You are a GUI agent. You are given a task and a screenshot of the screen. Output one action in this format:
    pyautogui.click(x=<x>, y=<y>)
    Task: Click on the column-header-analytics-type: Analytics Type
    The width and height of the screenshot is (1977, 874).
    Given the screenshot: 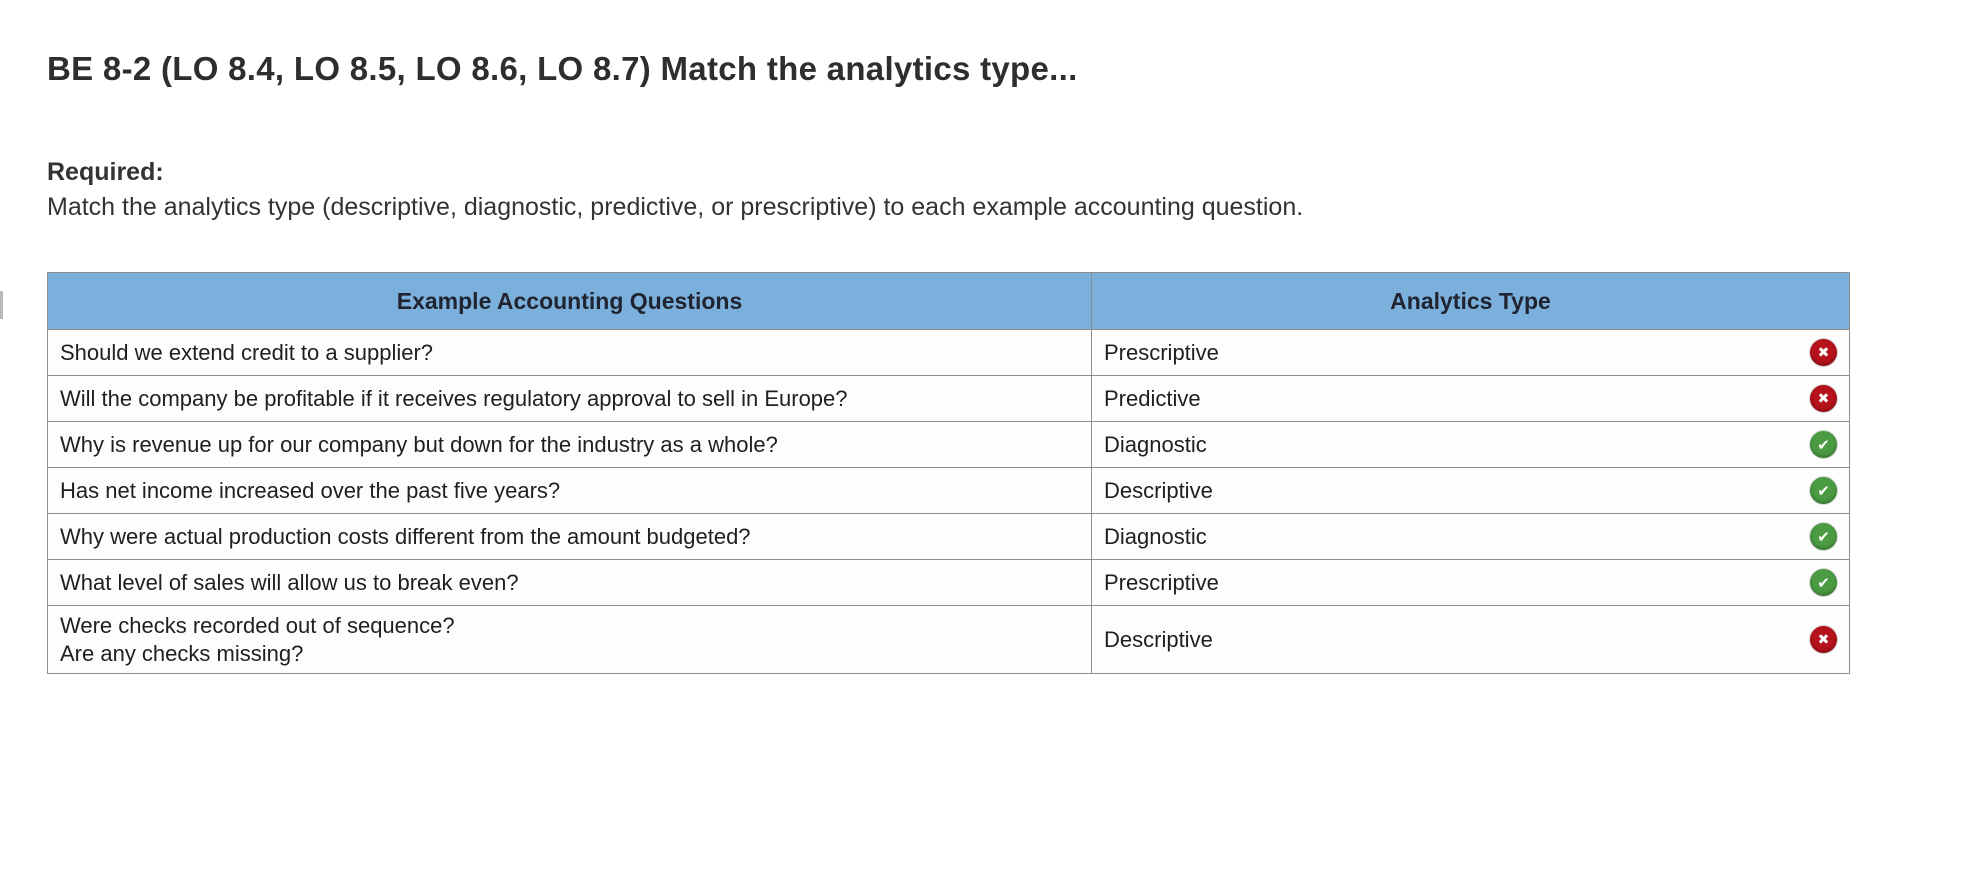 What is the action you would take?
    pyautogui.click(x=1470, y=301)
    